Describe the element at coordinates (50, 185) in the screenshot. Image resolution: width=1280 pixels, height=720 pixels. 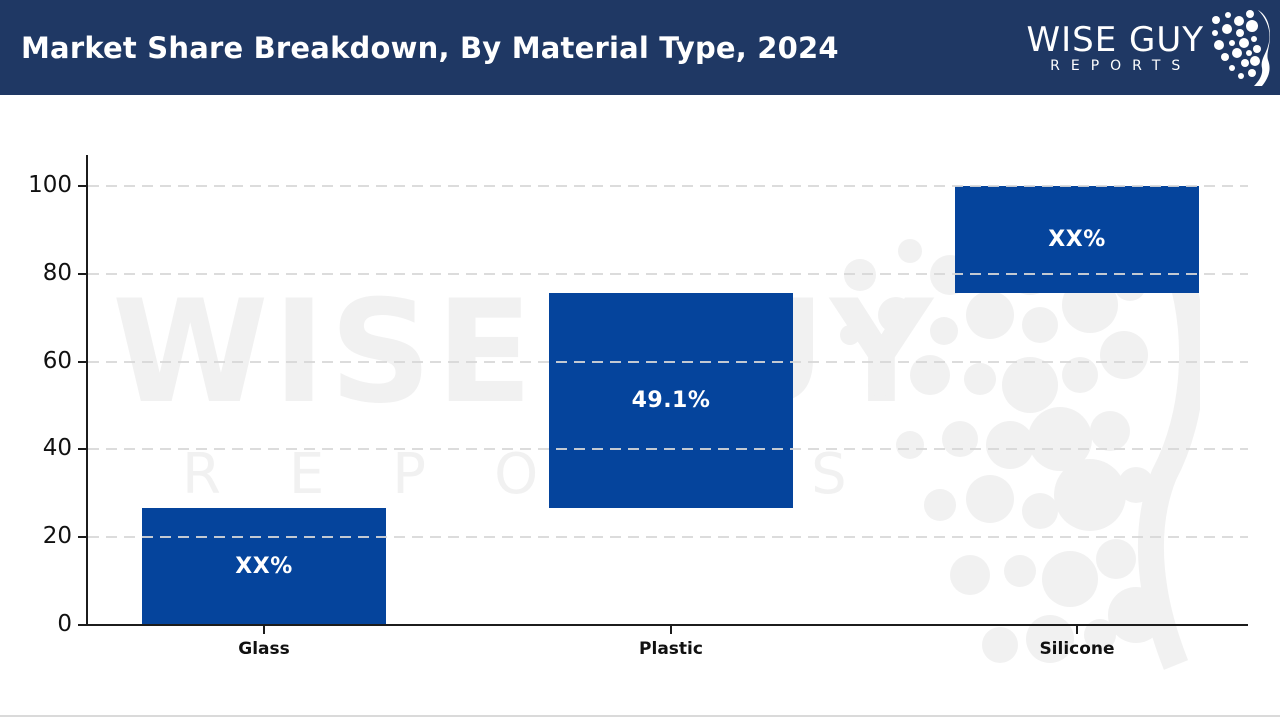
I see `y-tick-label-100: 100` at that location.